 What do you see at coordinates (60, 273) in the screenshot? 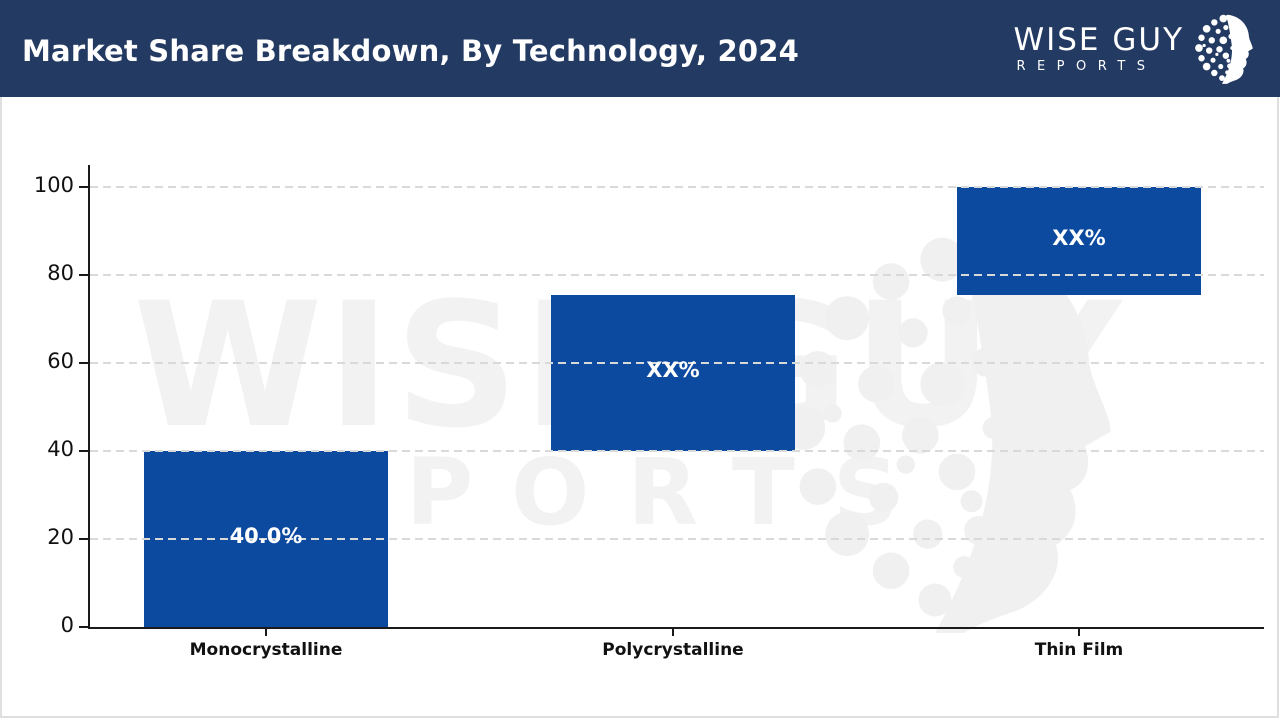
I see `y-tick-label: 80` at bounding box center [60, 273].